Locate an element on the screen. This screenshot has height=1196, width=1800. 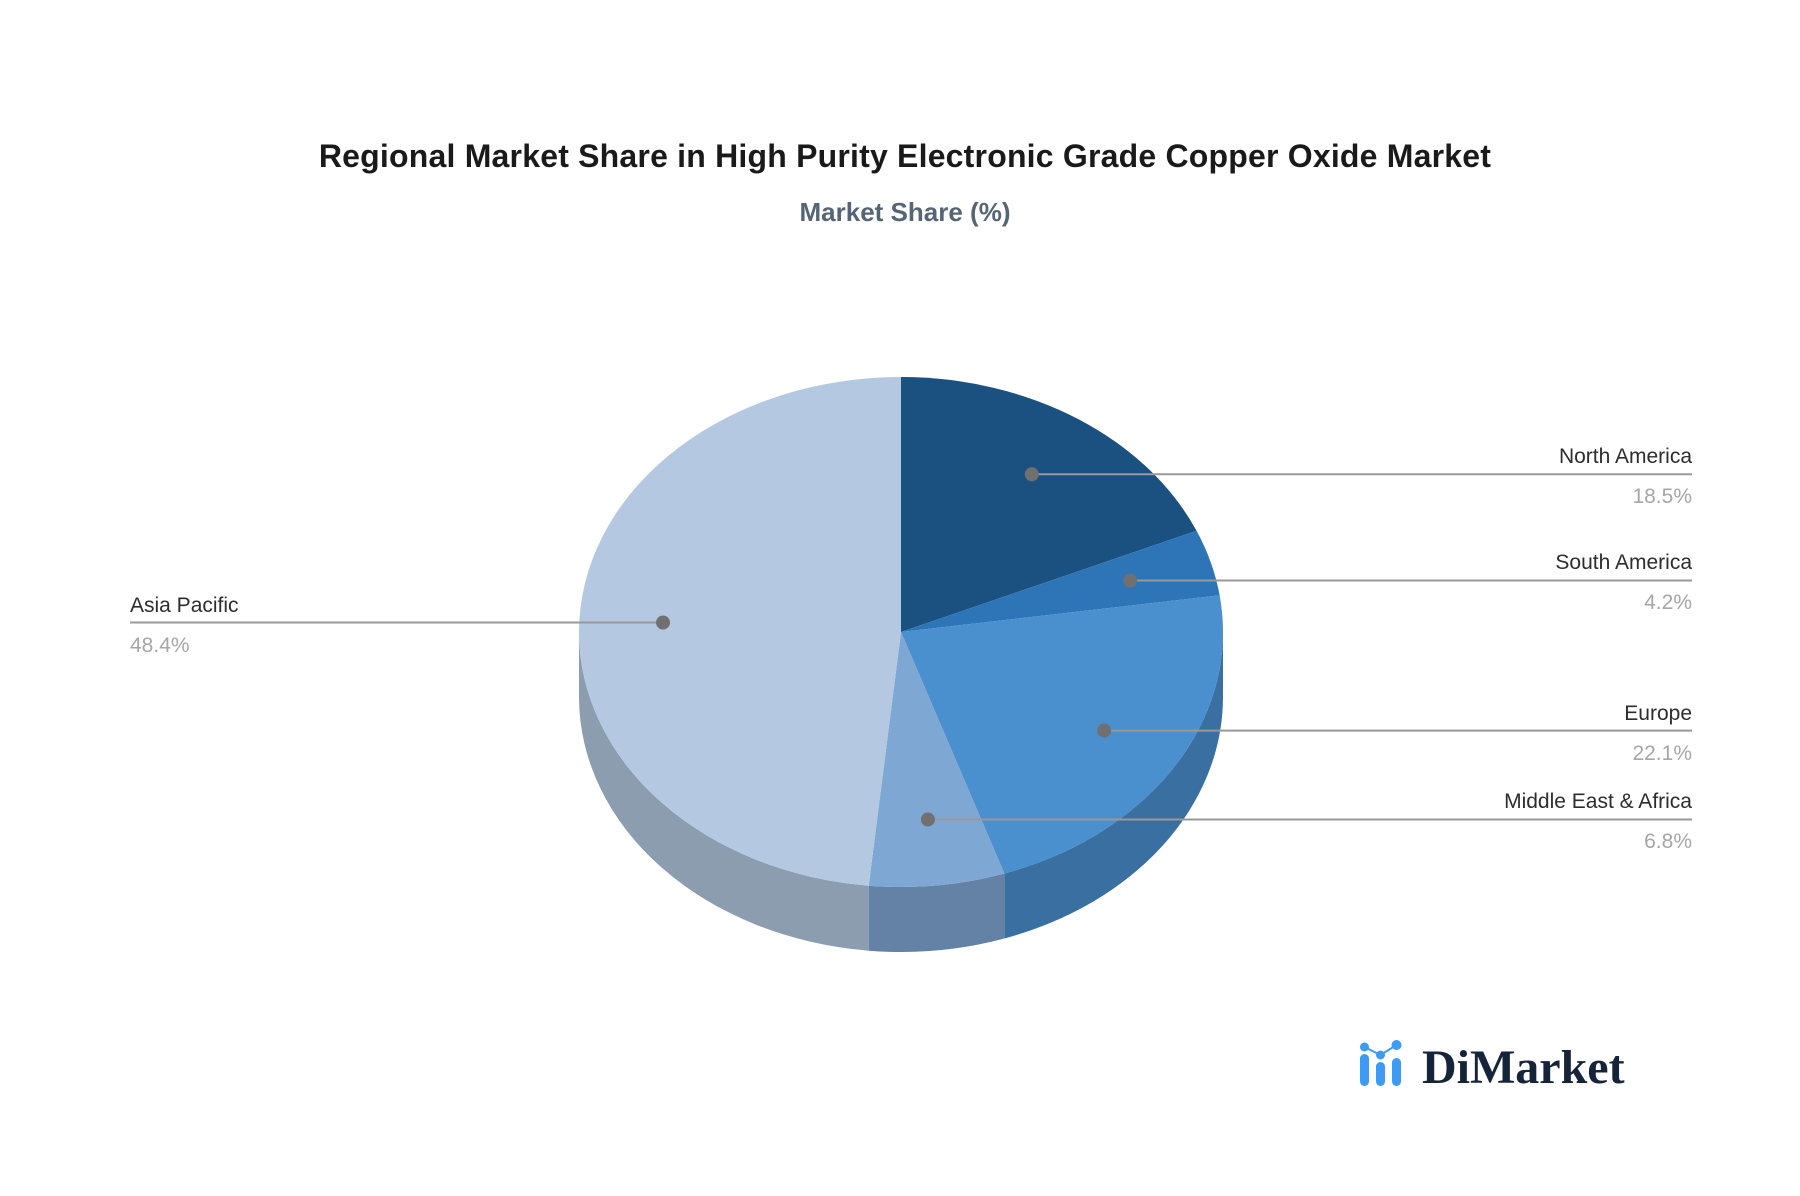
slice-name: Europe is located at coordinates (1658, 713).